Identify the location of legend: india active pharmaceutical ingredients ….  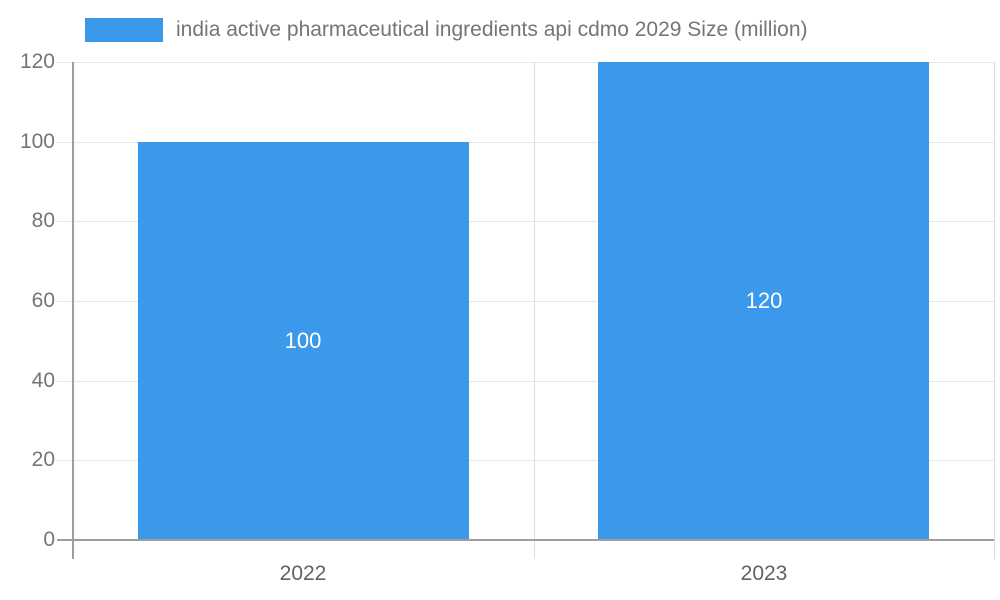
(446, 30).